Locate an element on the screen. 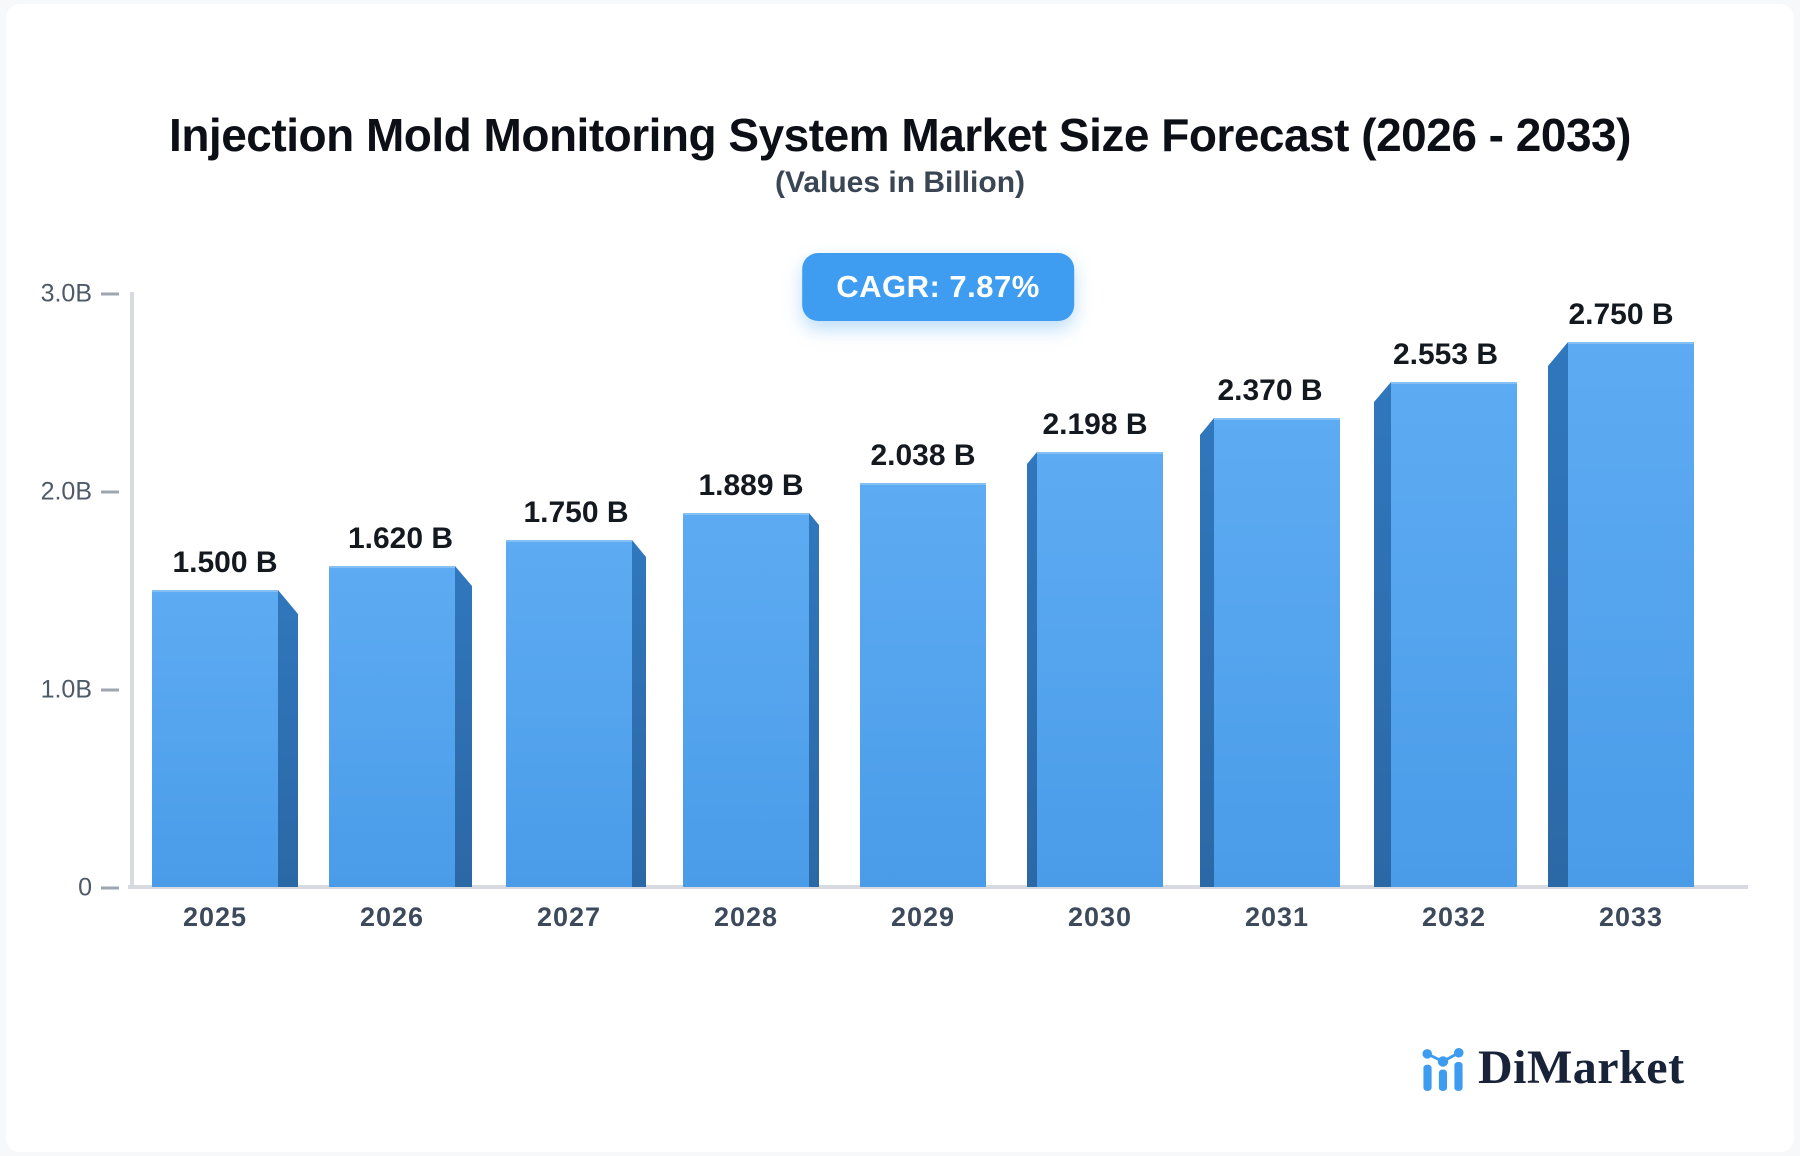 Image resolution: width=1800 pixels, height=1156 pixels. x-category-label-2033: 2033 is located at coordinates (1631, 917).